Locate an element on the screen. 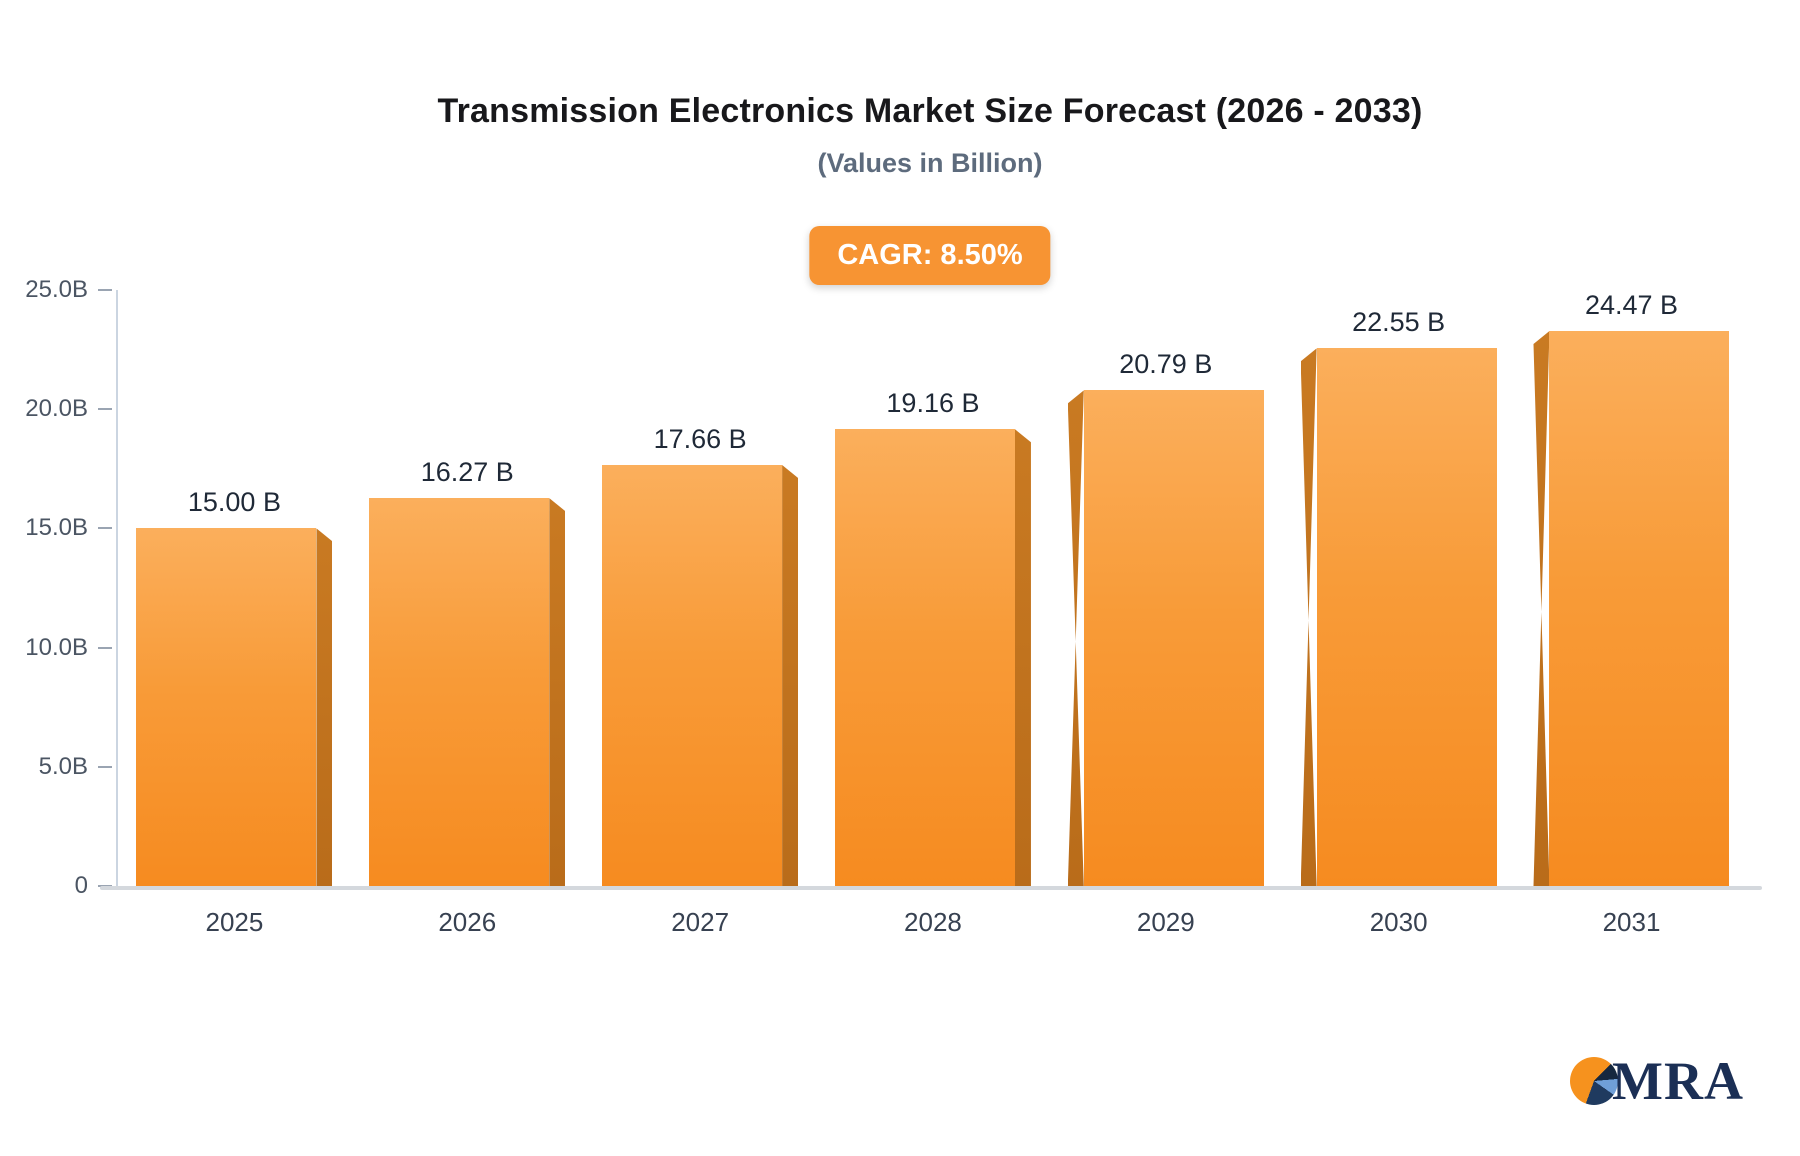 The image size is (1800, 1156). x-tick-label: 2029 is located at coordinates (1165, 922).